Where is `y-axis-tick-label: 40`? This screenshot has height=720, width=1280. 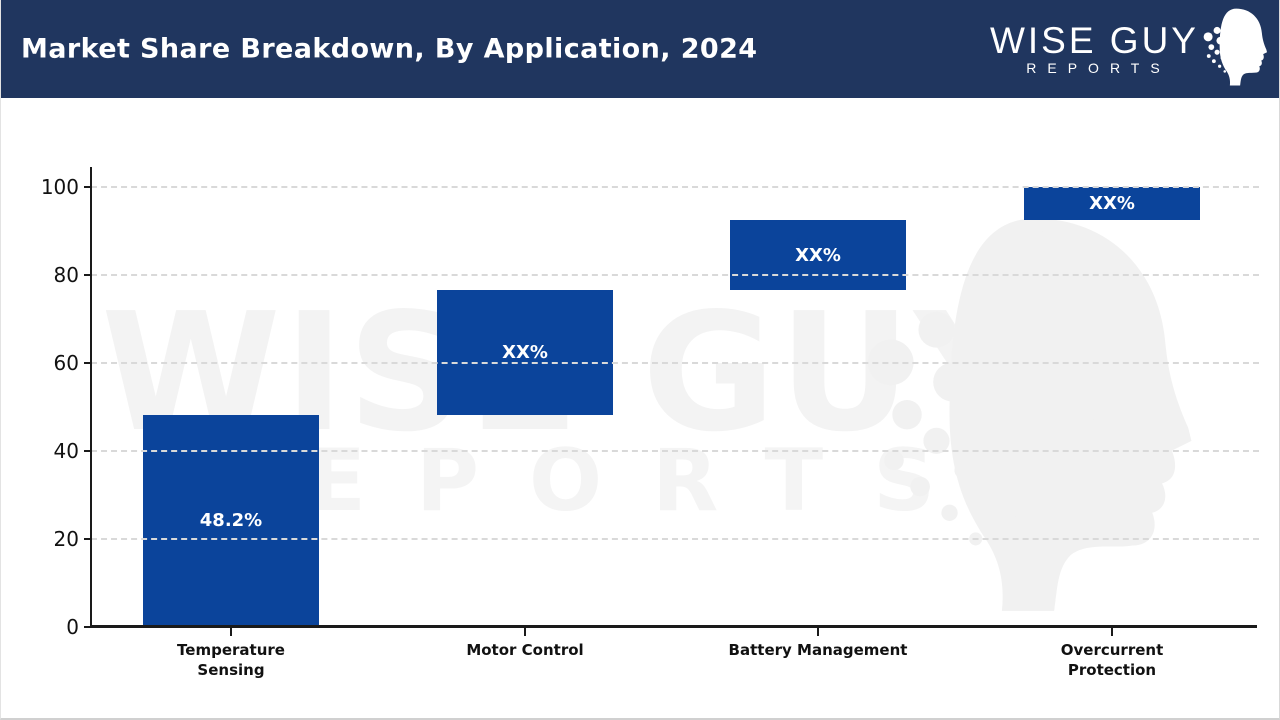
y-axis-tick-label: 40 is located at coordinates (66, 451).